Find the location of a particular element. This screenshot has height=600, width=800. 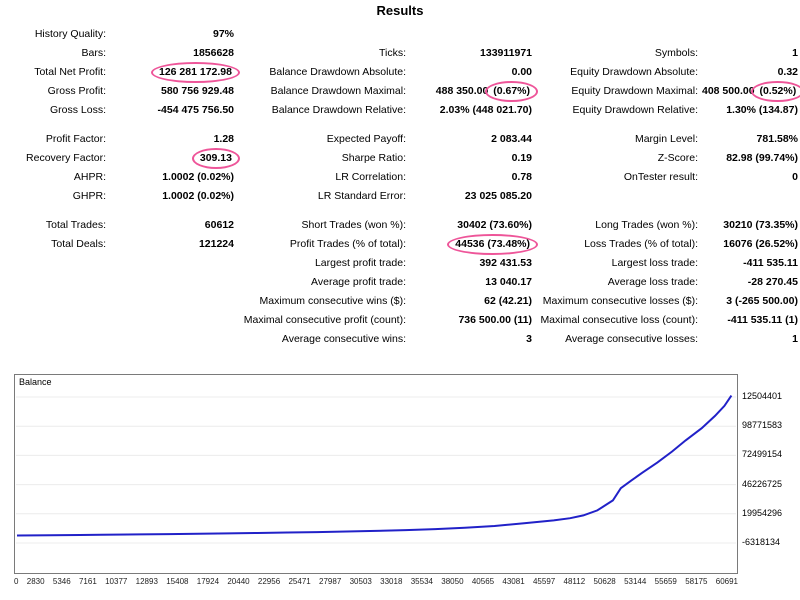

stat-value: 82.98 (99.74%) is located at coordinates (762, 158).